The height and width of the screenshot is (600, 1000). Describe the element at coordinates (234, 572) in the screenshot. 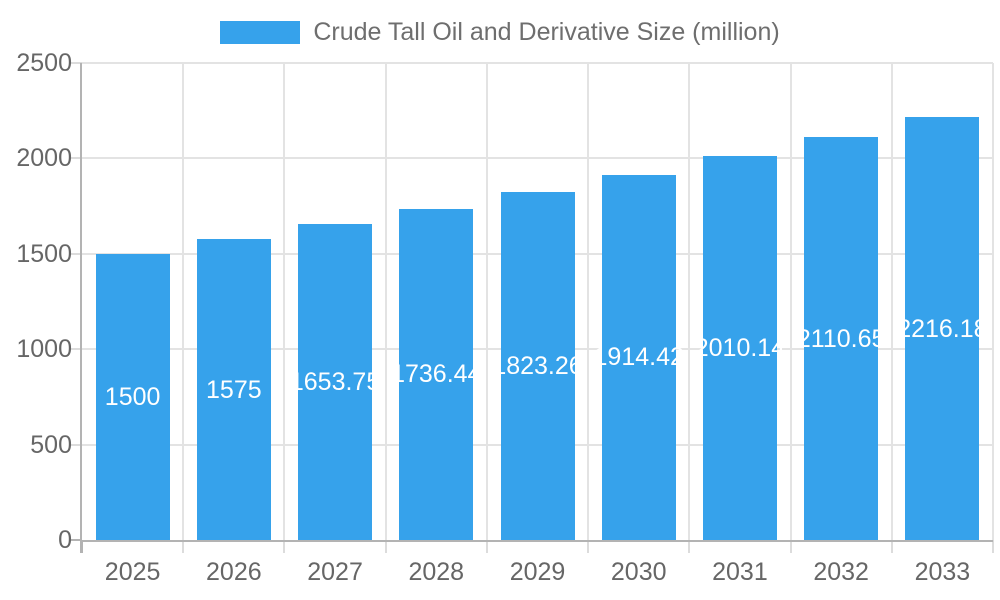

I see `x-tick-label: 2026` at that location.